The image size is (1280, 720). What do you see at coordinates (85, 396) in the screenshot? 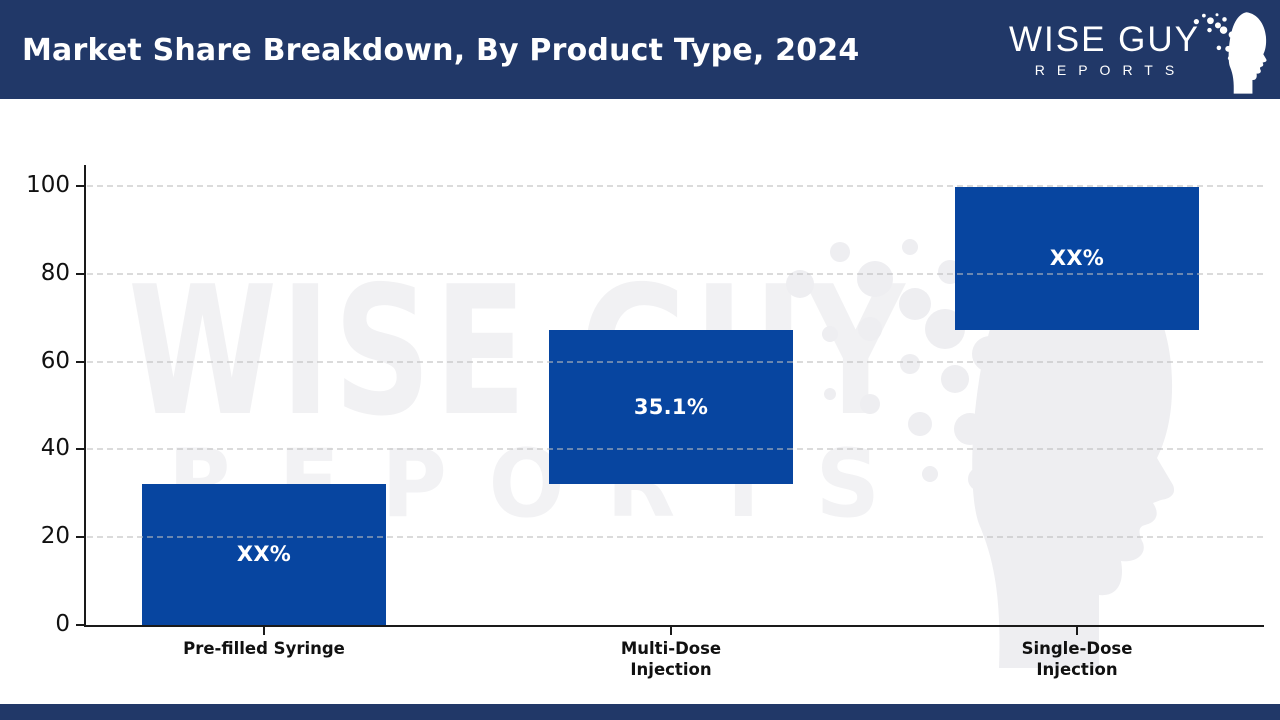
I see `y-axis-line` at bounding box center [85, 396].